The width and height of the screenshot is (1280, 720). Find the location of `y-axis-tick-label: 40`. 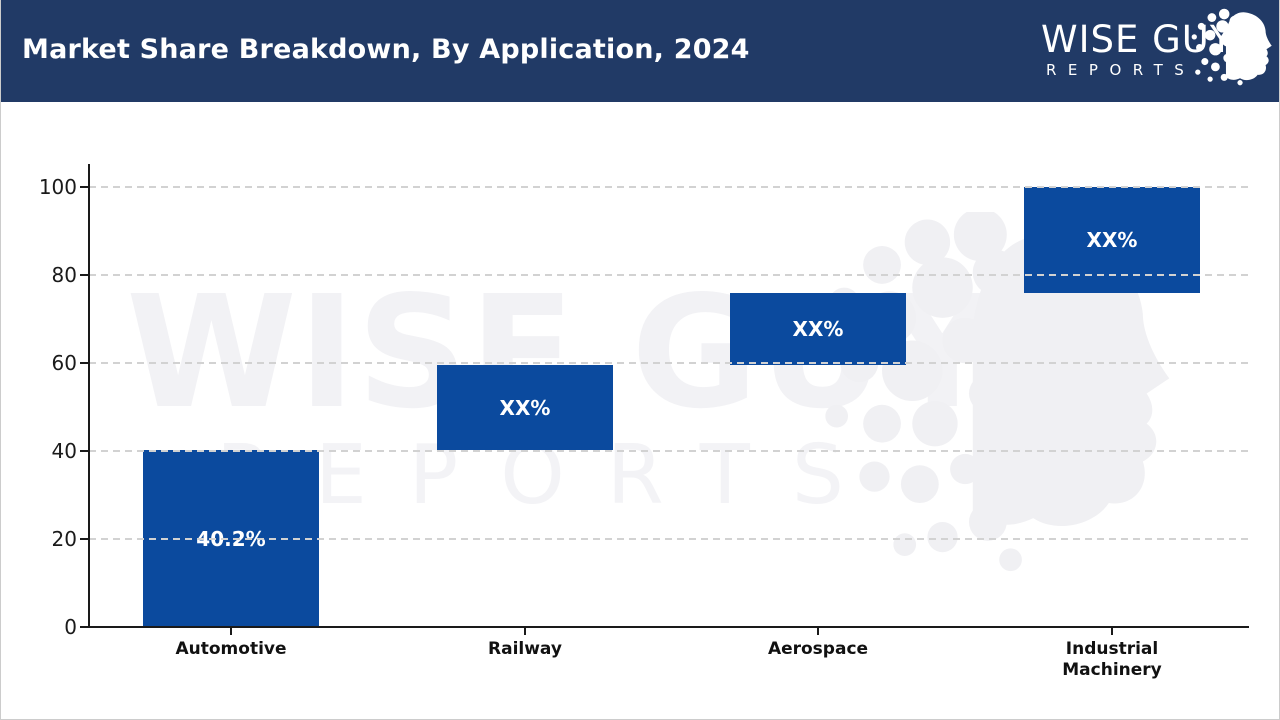

y-axis-tick-label: 40 is located at coordinates (64, 451).